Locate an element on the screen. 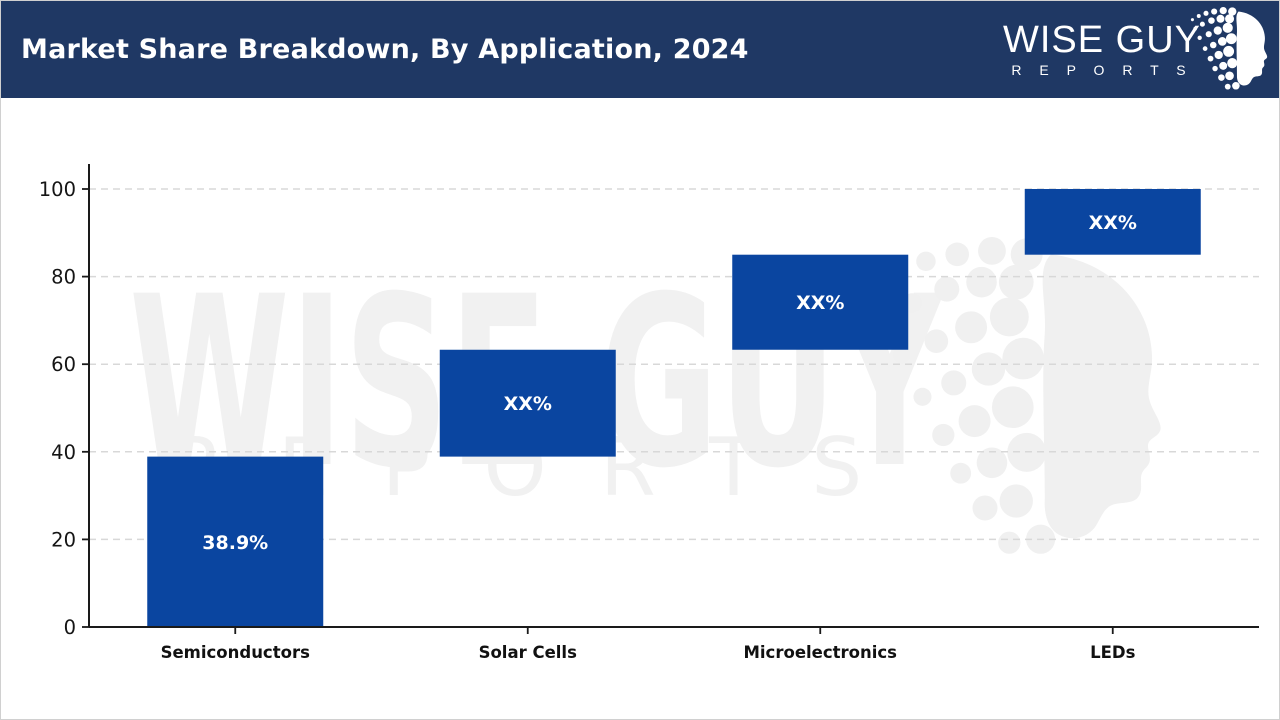 This screenshot has width=1280, height=720. x-category-label: Semiconductors is located at coordinates (235, 652).